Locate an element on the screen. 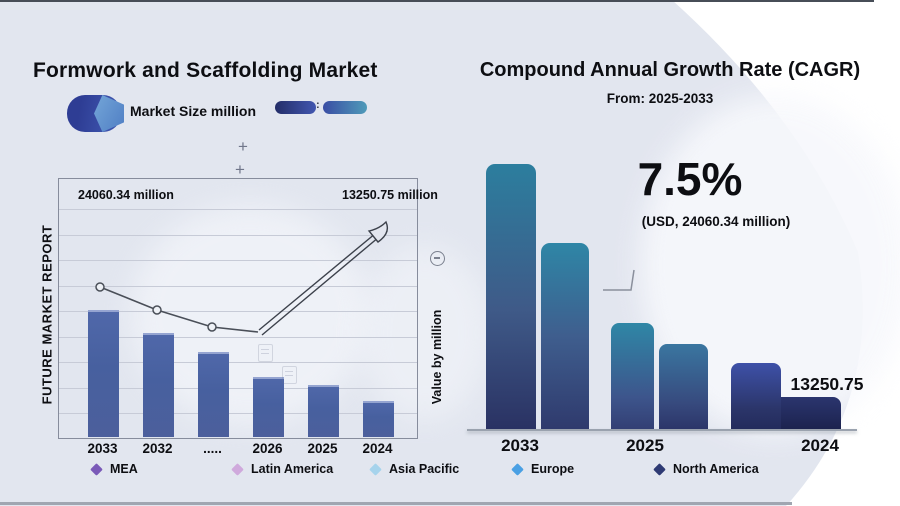 Image resolution: width=900 pixels, height=506 pixels. left-bar-2026 is located at coordinates (268, 407).